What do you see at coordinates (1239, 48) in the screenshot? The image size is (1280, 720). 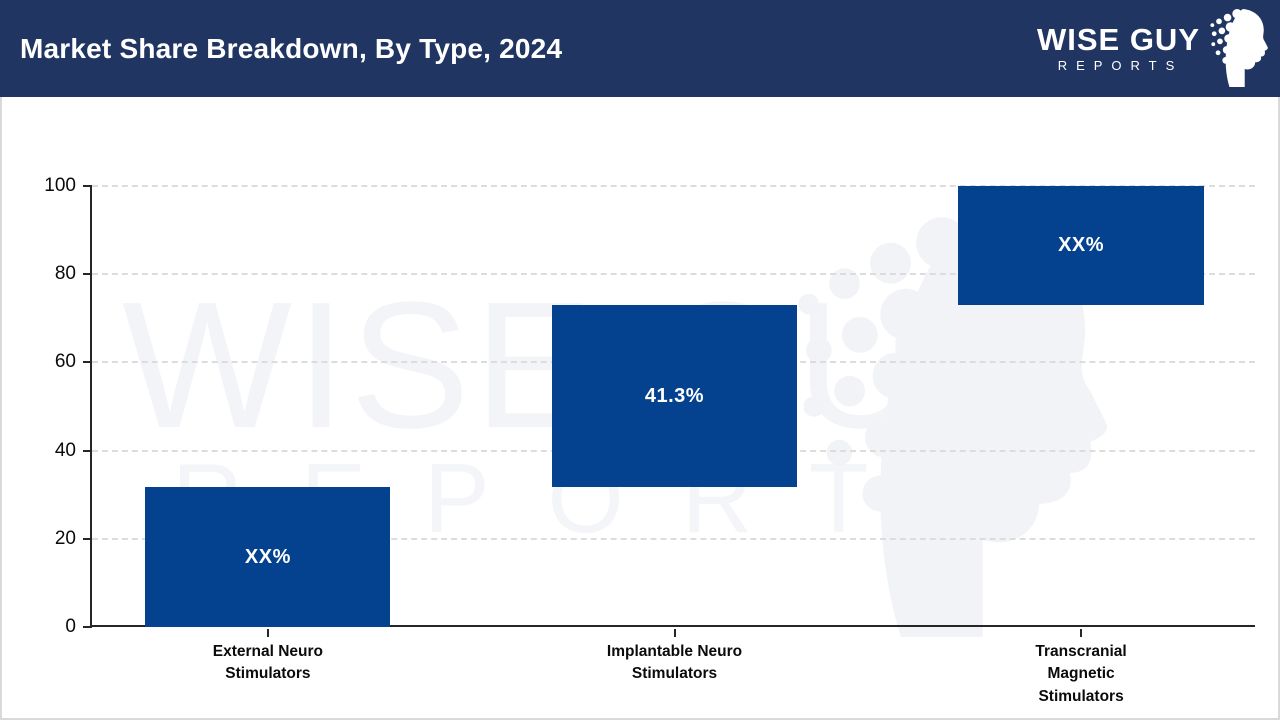 I see `dotted-head-logo-icon` at bounding box center [1239, 48].